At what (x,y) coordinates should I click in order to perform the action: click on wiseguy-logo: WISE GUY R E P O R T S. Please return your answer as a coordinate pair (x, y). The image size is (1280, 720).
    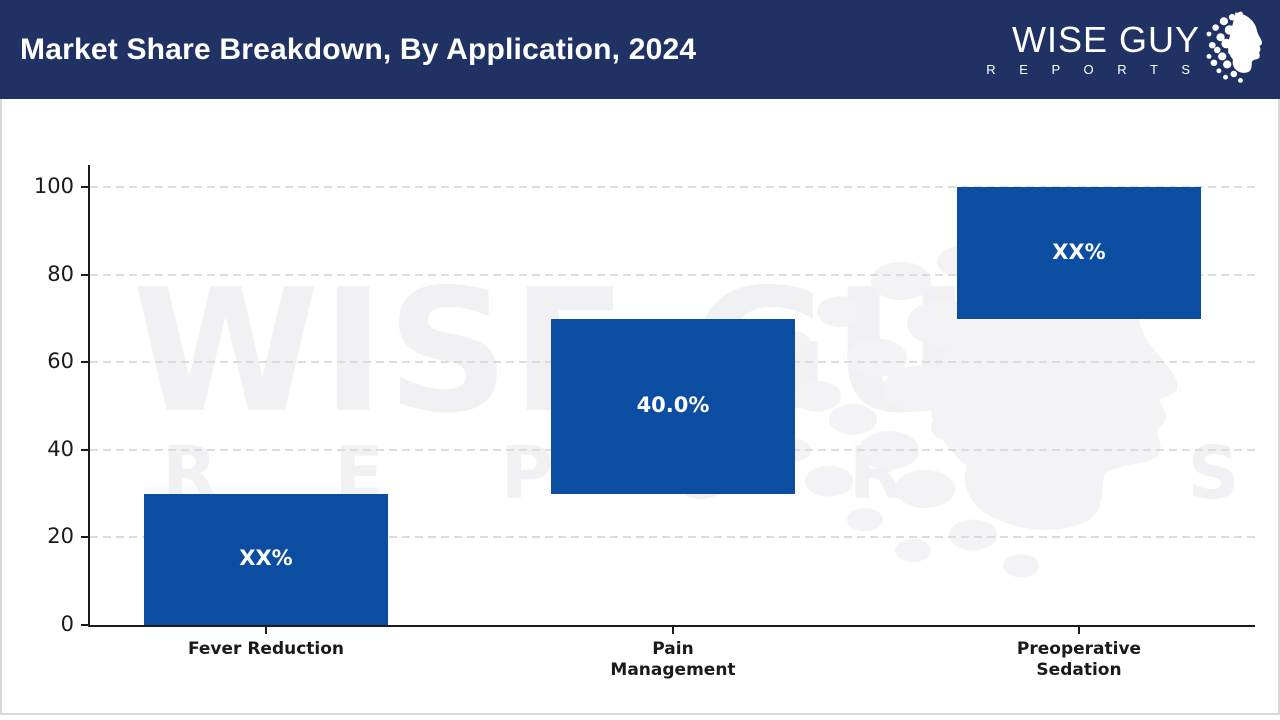
    Looking at the image, I should click on (1122, 50).